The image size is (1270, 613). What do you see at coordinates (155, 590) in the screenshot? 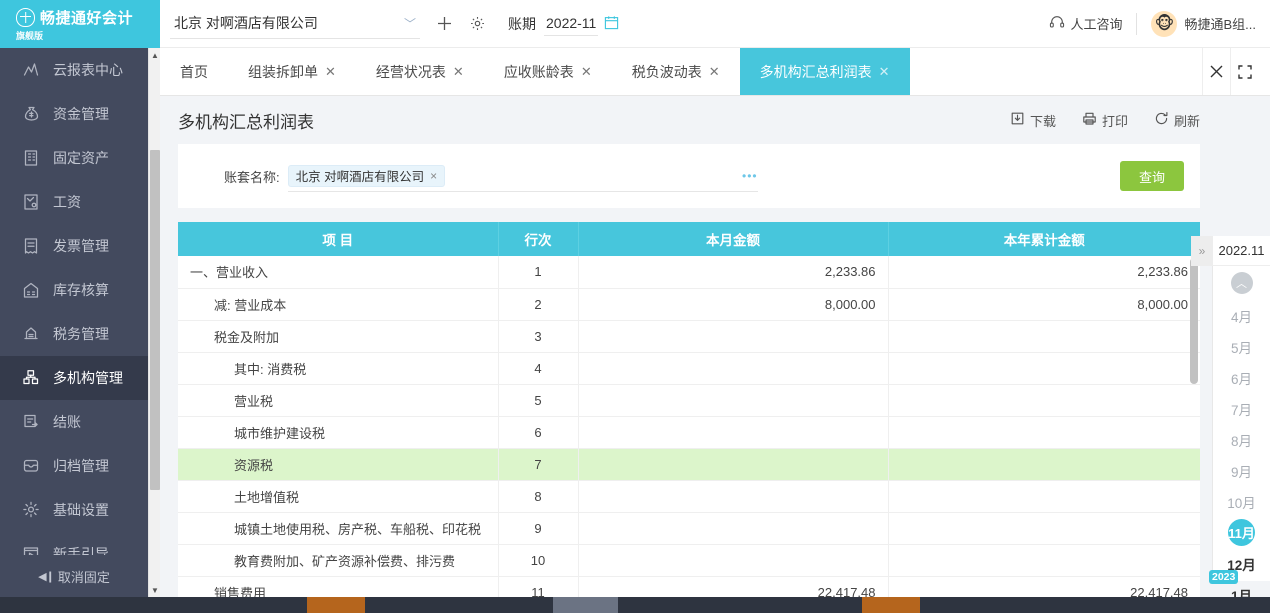
I see `triangle-down-icon: ▼` at bounding box center [155, 590].